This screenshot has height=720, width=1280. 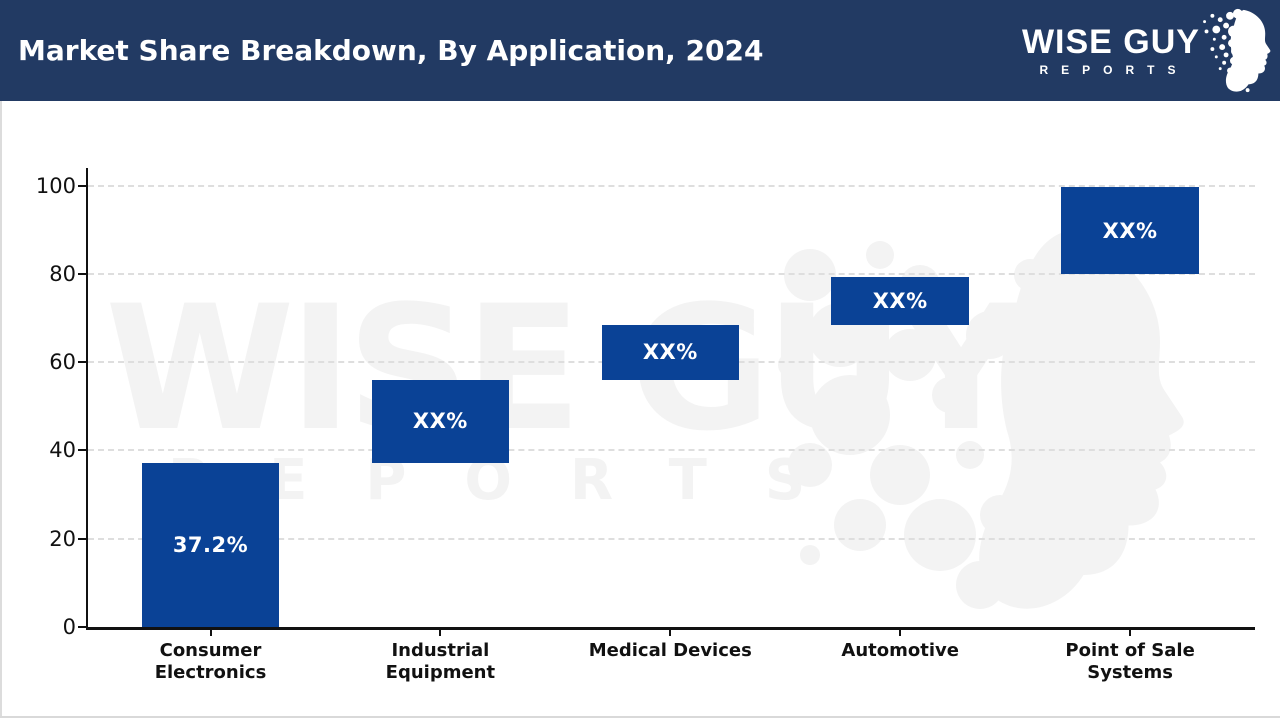 I want to click on logo-subtext: REPORTS, so click(x=1114, y=70).